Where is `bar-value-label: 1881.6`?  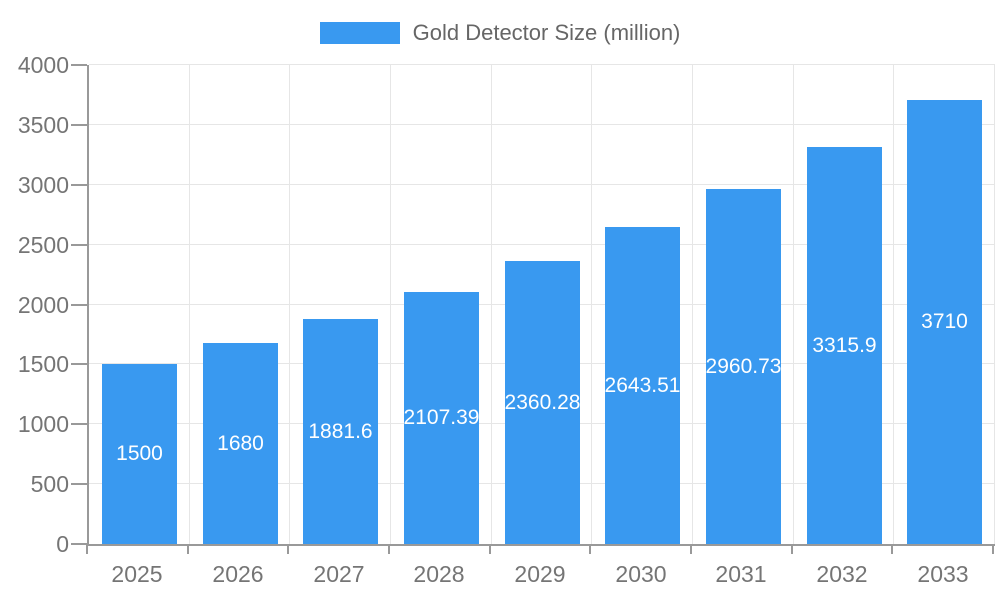
bar-value-label: 1881.6 is located at coordinates (340, 431).